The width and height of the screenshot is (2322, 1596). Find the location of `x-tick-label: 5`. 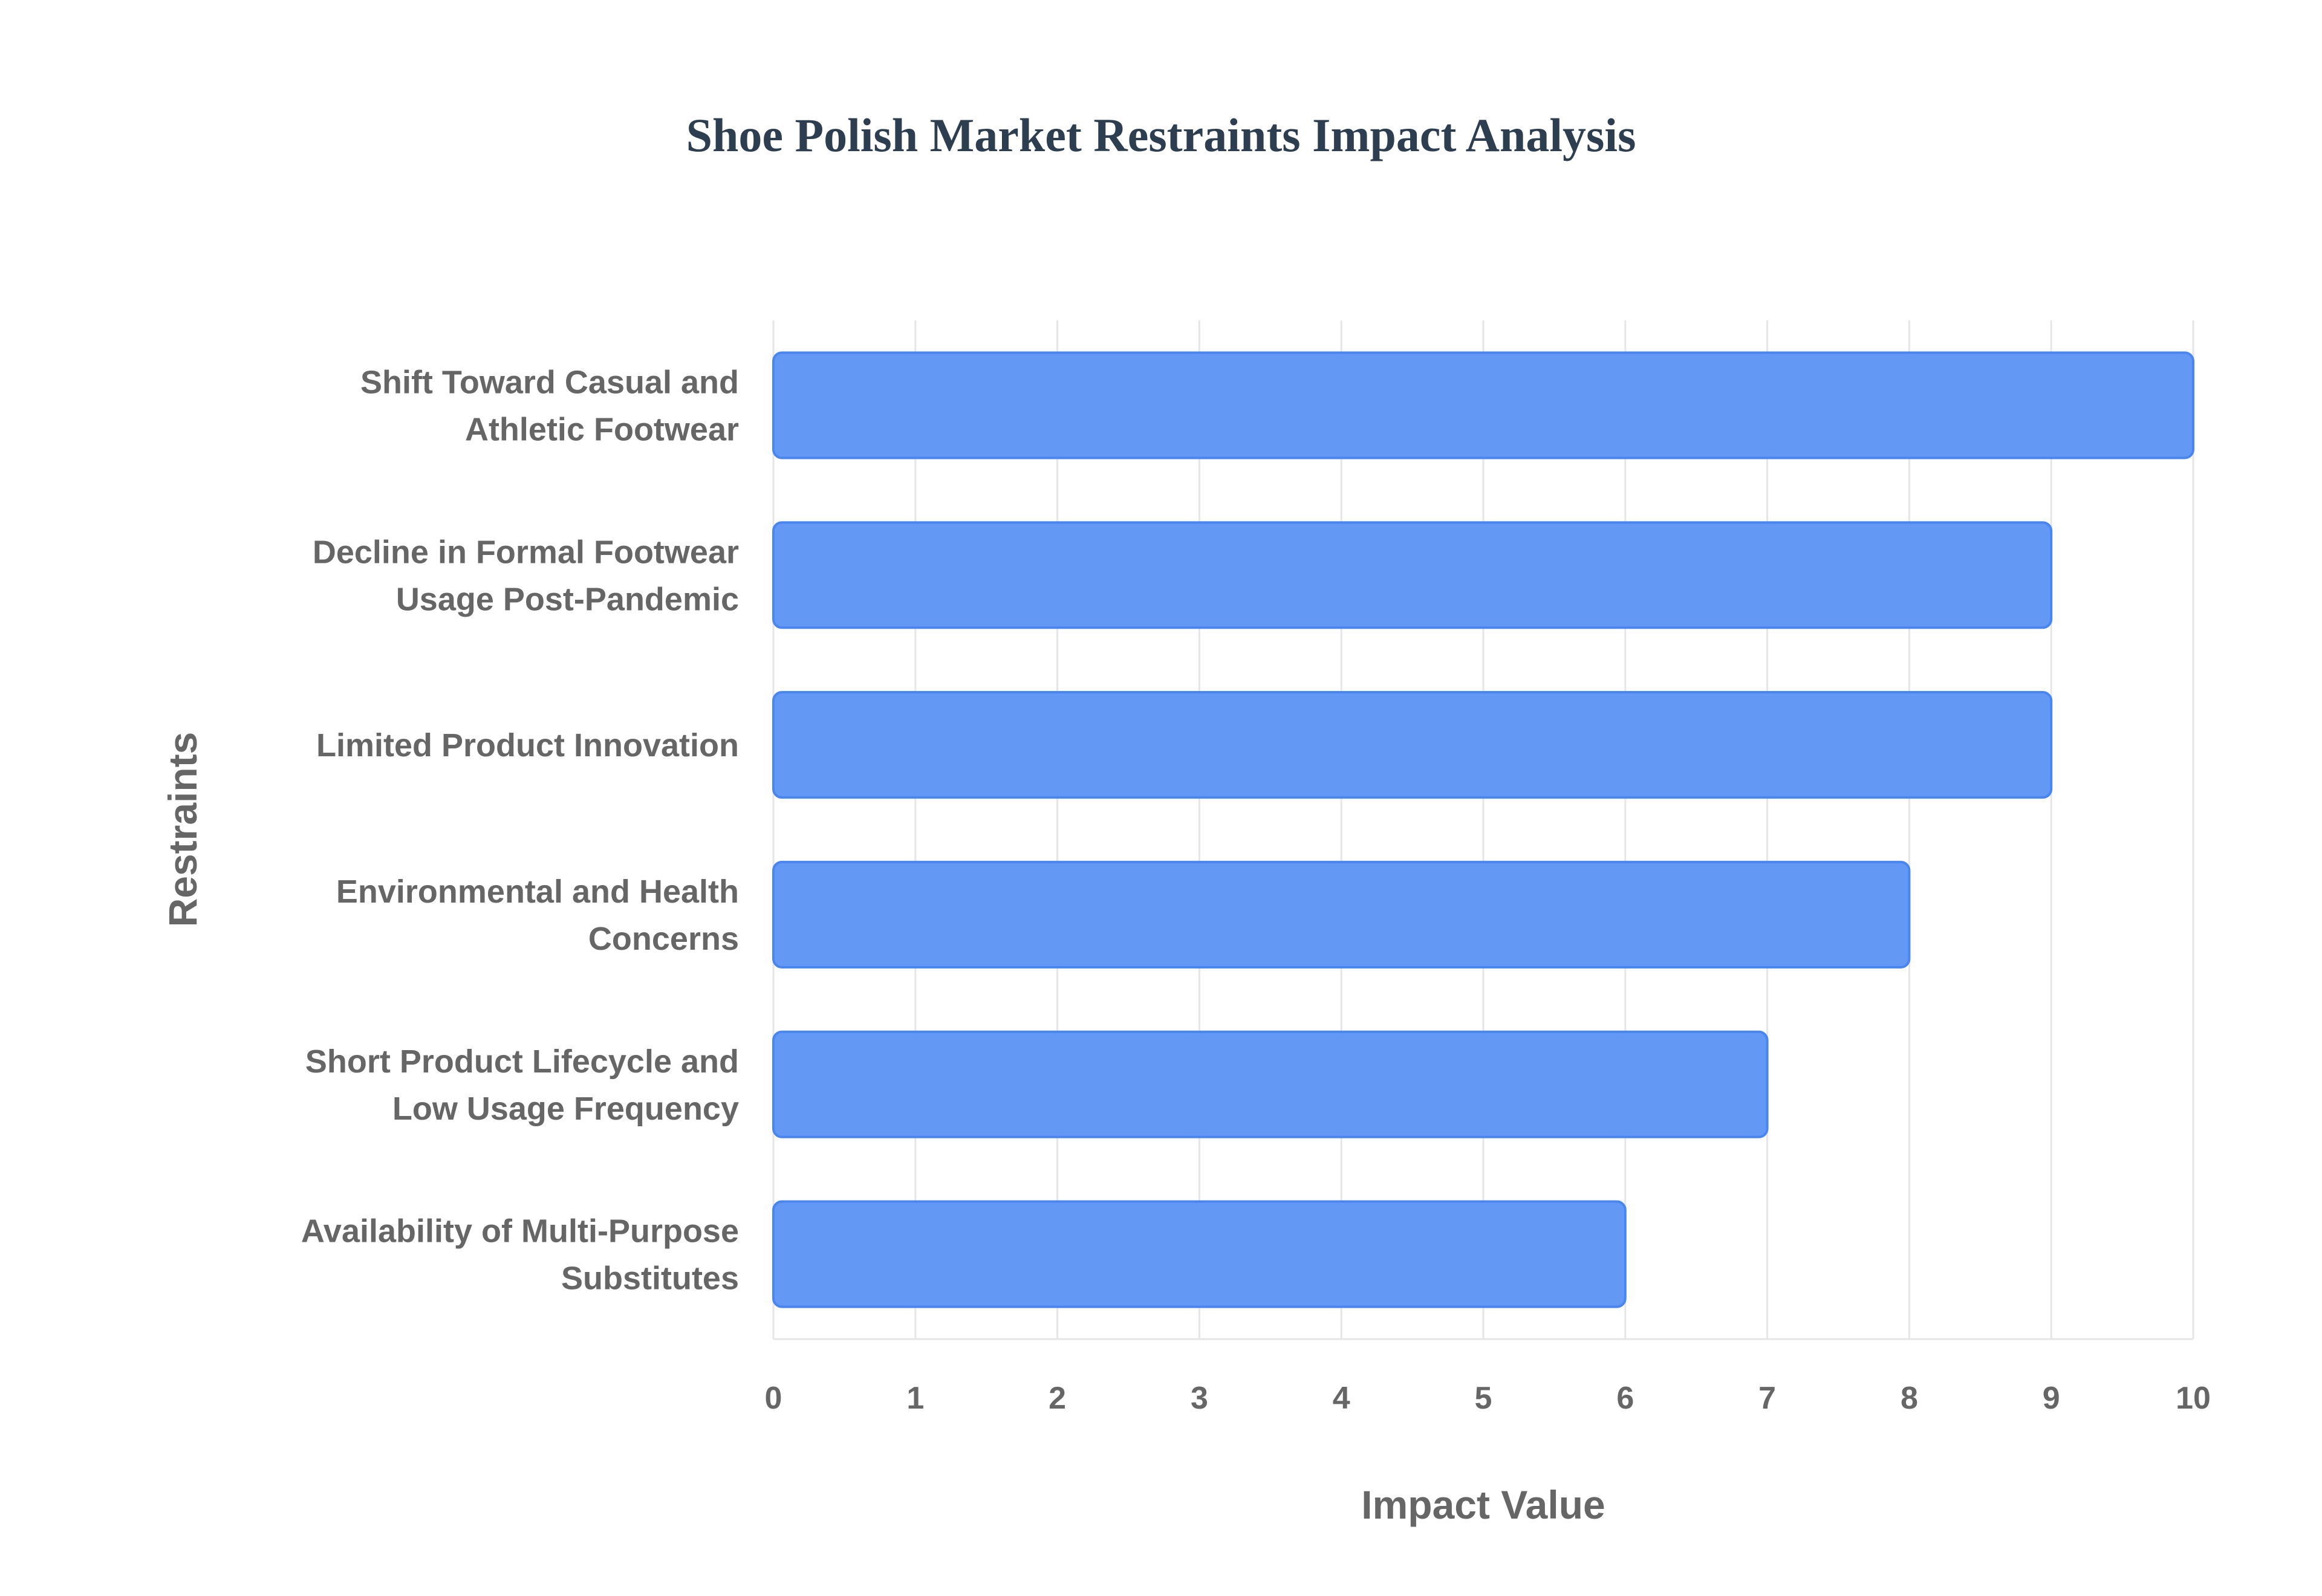

x-tick-label: 5 is located at coordinates (1483, 1398).